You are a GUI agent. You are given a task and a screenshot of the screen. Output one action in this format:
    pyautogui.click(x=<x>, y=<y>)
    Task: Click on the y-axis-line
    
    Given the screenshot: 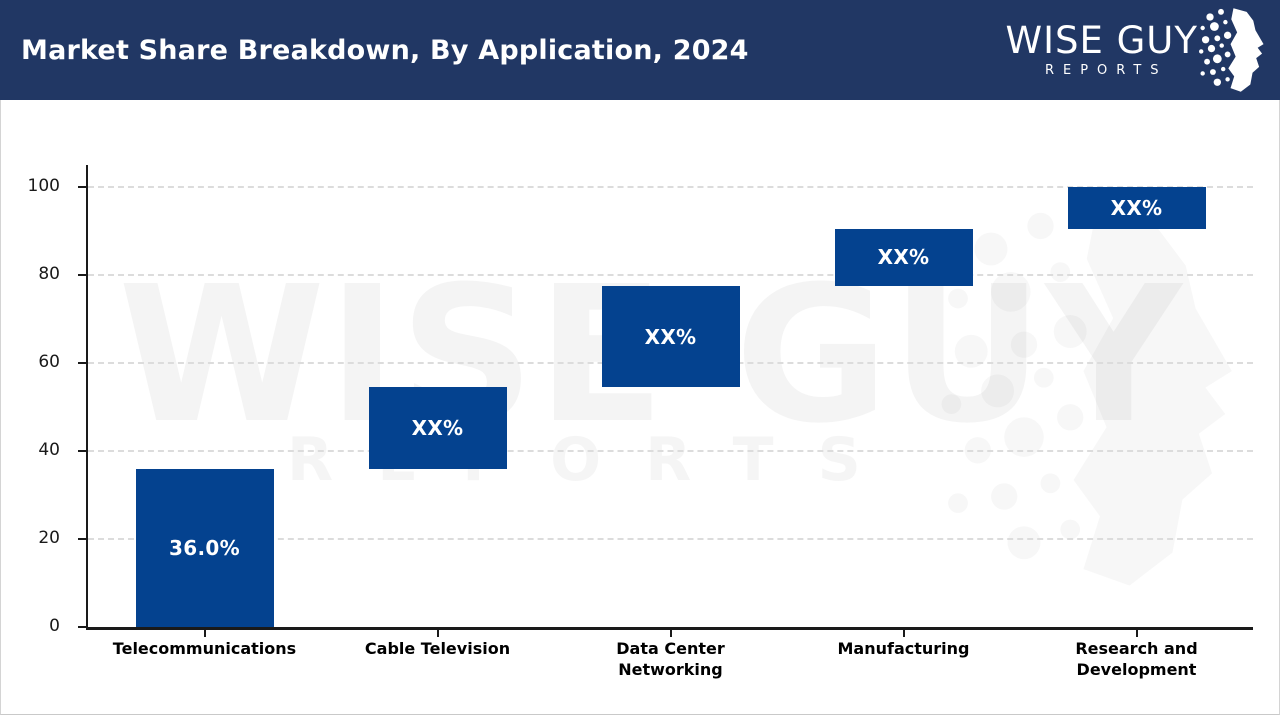 What is the action you would take?
    pyautogui.click(x=87, y=397)
    